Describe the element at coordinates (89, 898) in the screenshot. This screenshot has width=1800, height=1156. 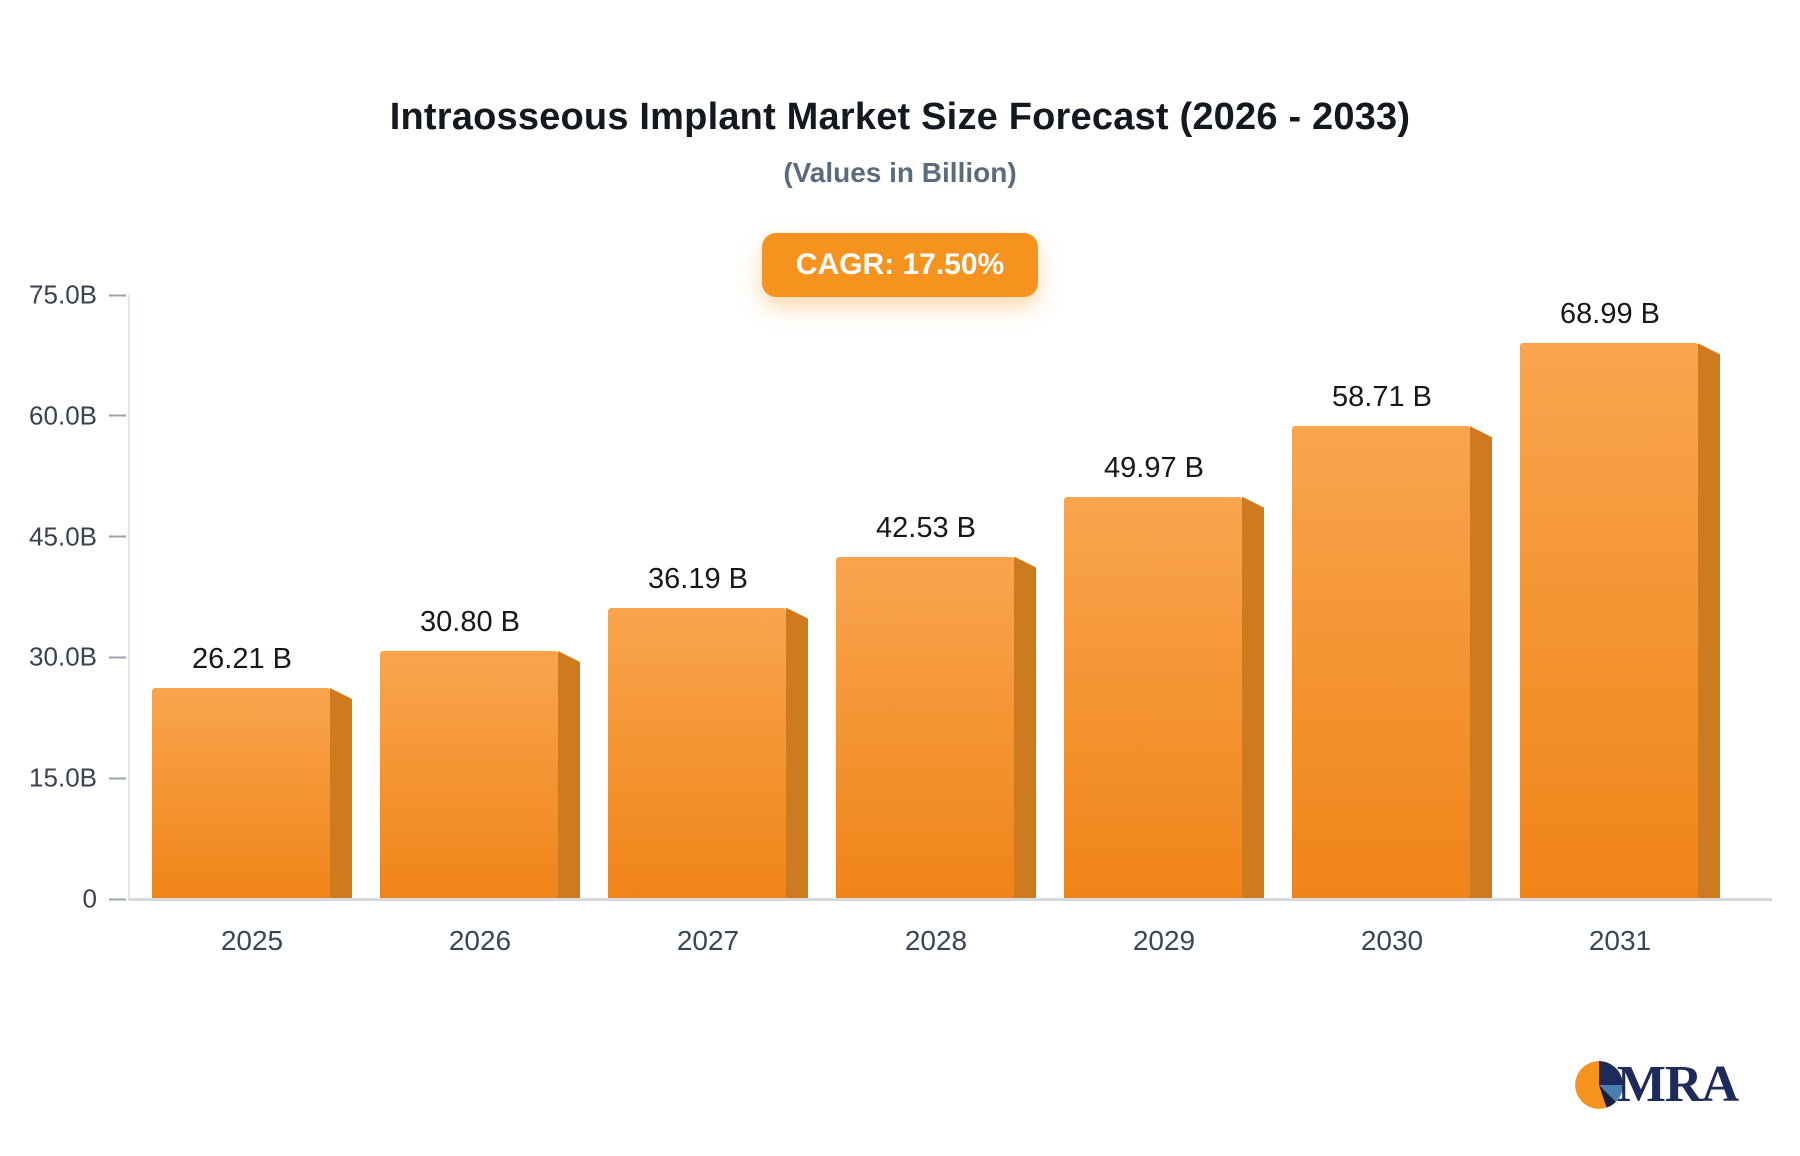
I see `y-tick-label: 0` at that location.